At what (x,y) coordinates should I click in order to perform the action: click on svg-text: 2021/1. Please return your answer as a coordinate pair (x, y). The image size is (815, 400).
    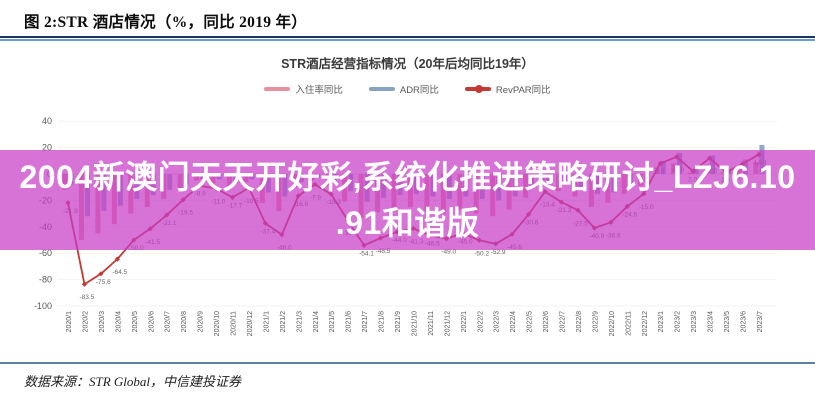
    Looking at the image, I should click on (266, 322).